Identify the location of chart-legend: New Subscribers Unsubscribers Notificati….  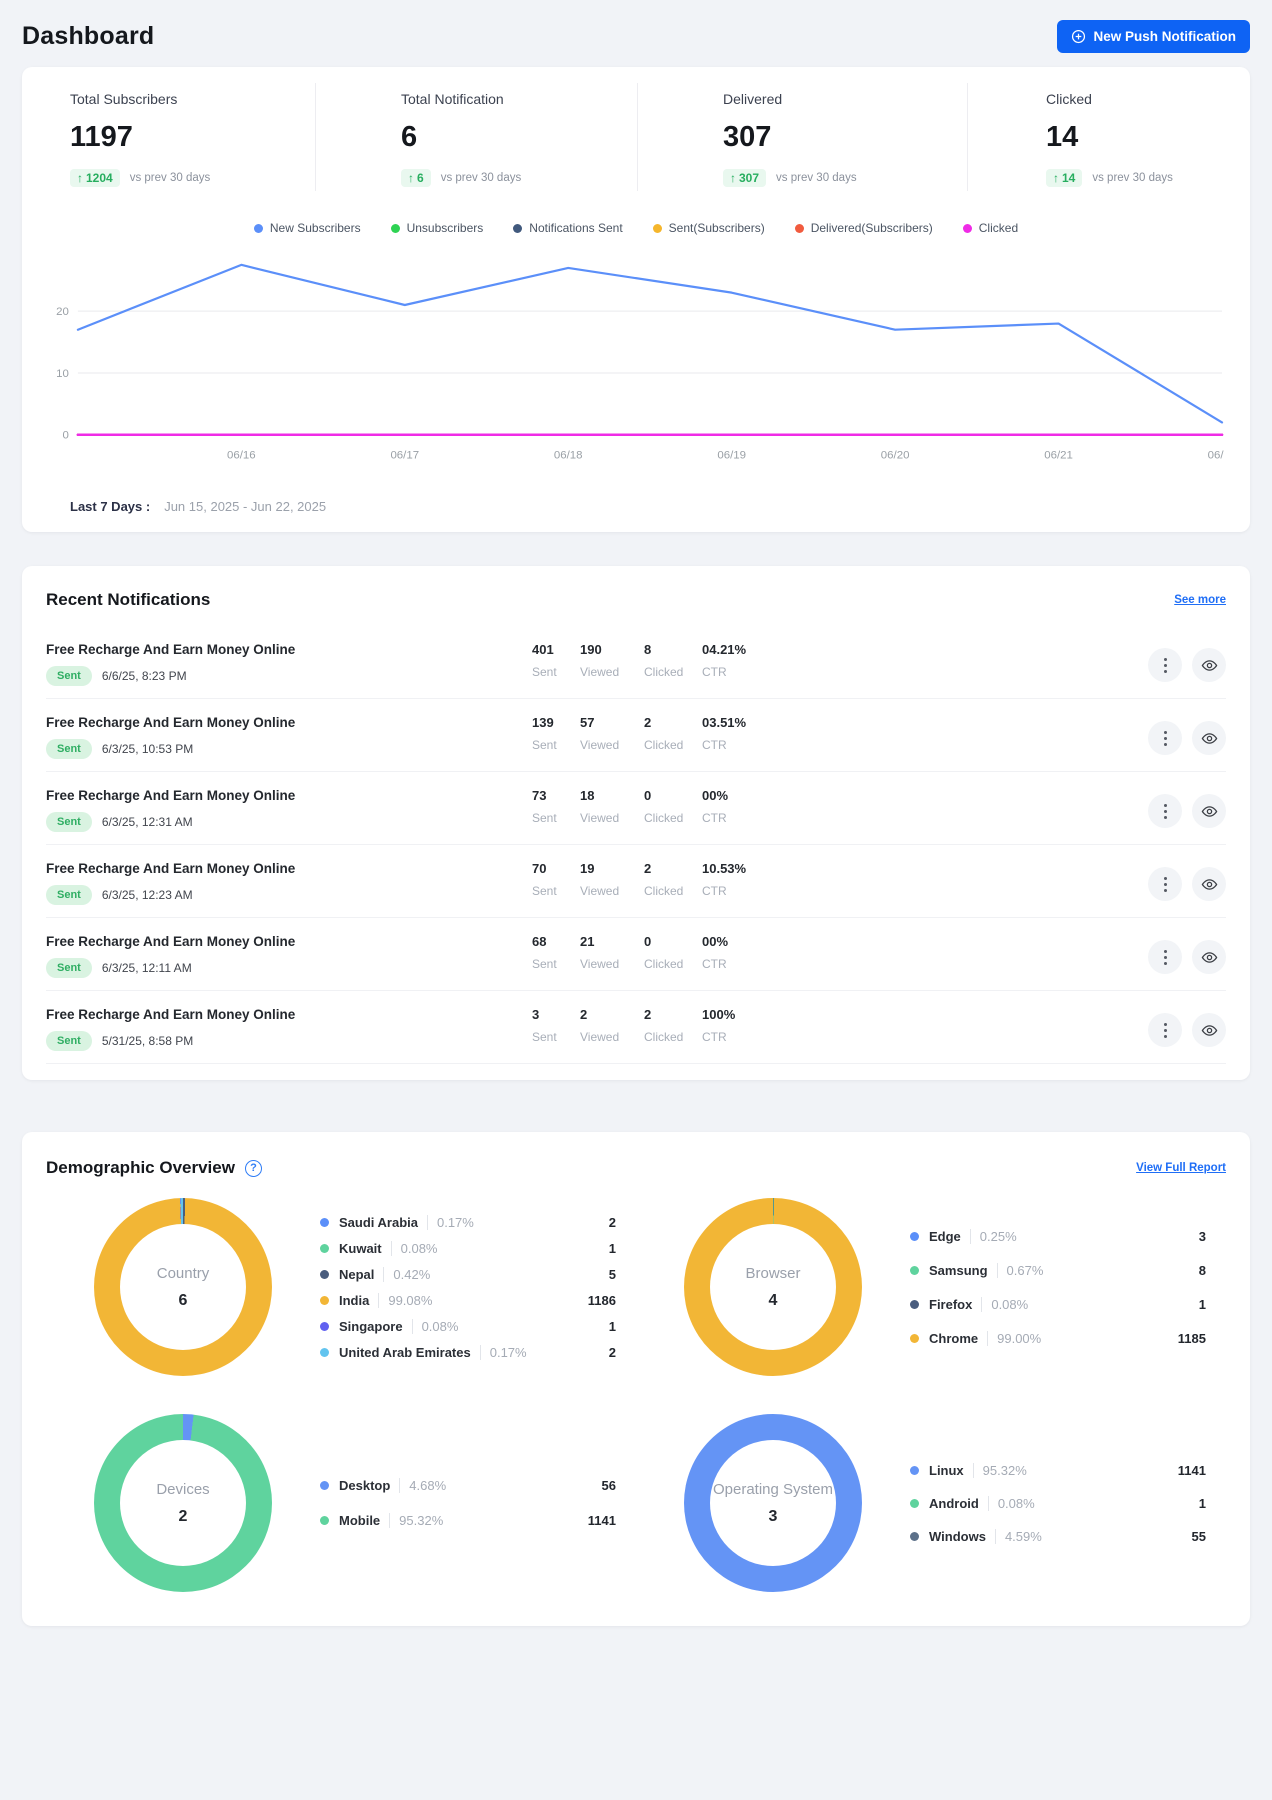
(636, 228).